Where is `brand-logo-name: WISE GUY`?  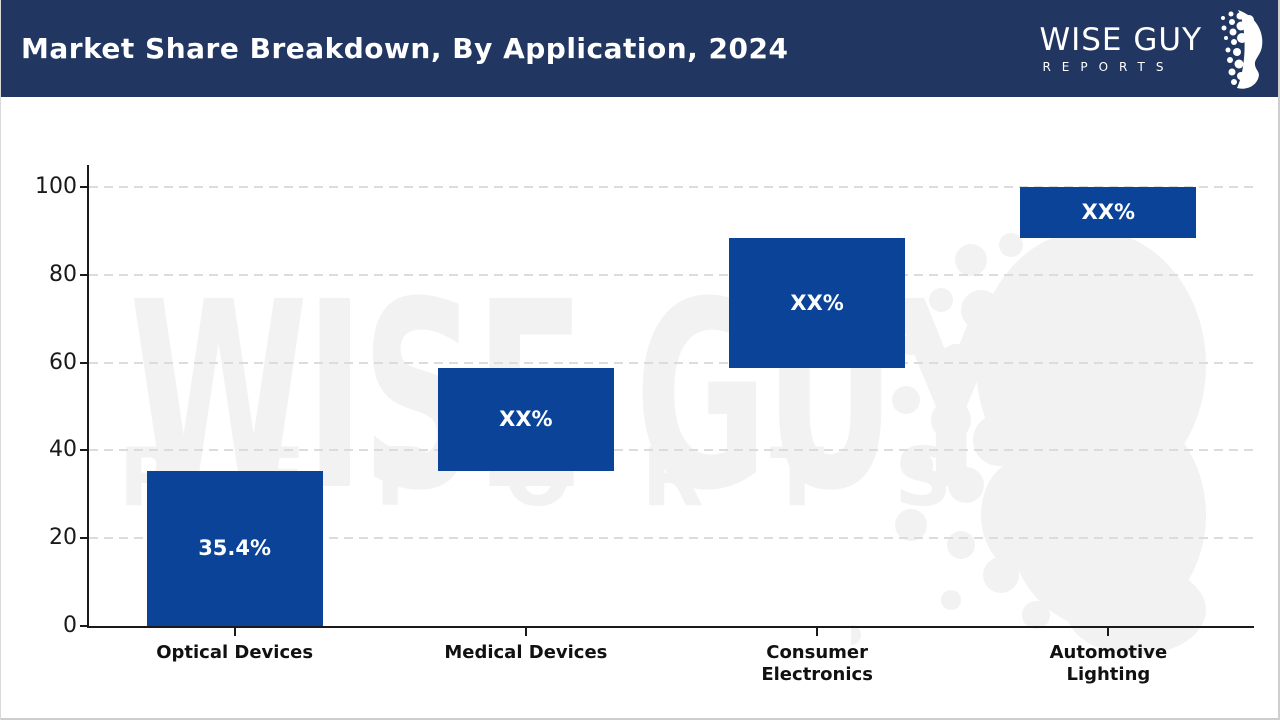 brand-logo-name: WISE GUY is located at coordinates (1120, 40).